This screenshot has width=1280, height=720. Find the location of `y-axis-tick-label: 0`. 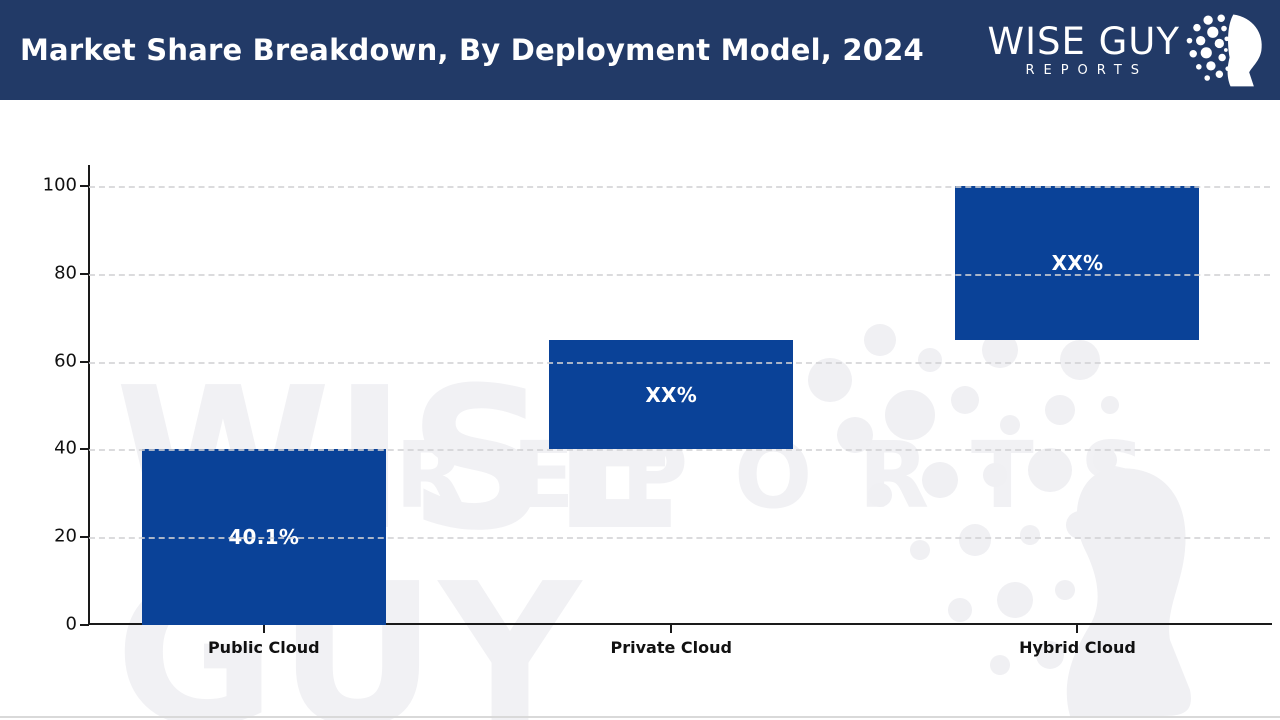

y-axis-tick-label: 0 is located at coordinates (71, 624).